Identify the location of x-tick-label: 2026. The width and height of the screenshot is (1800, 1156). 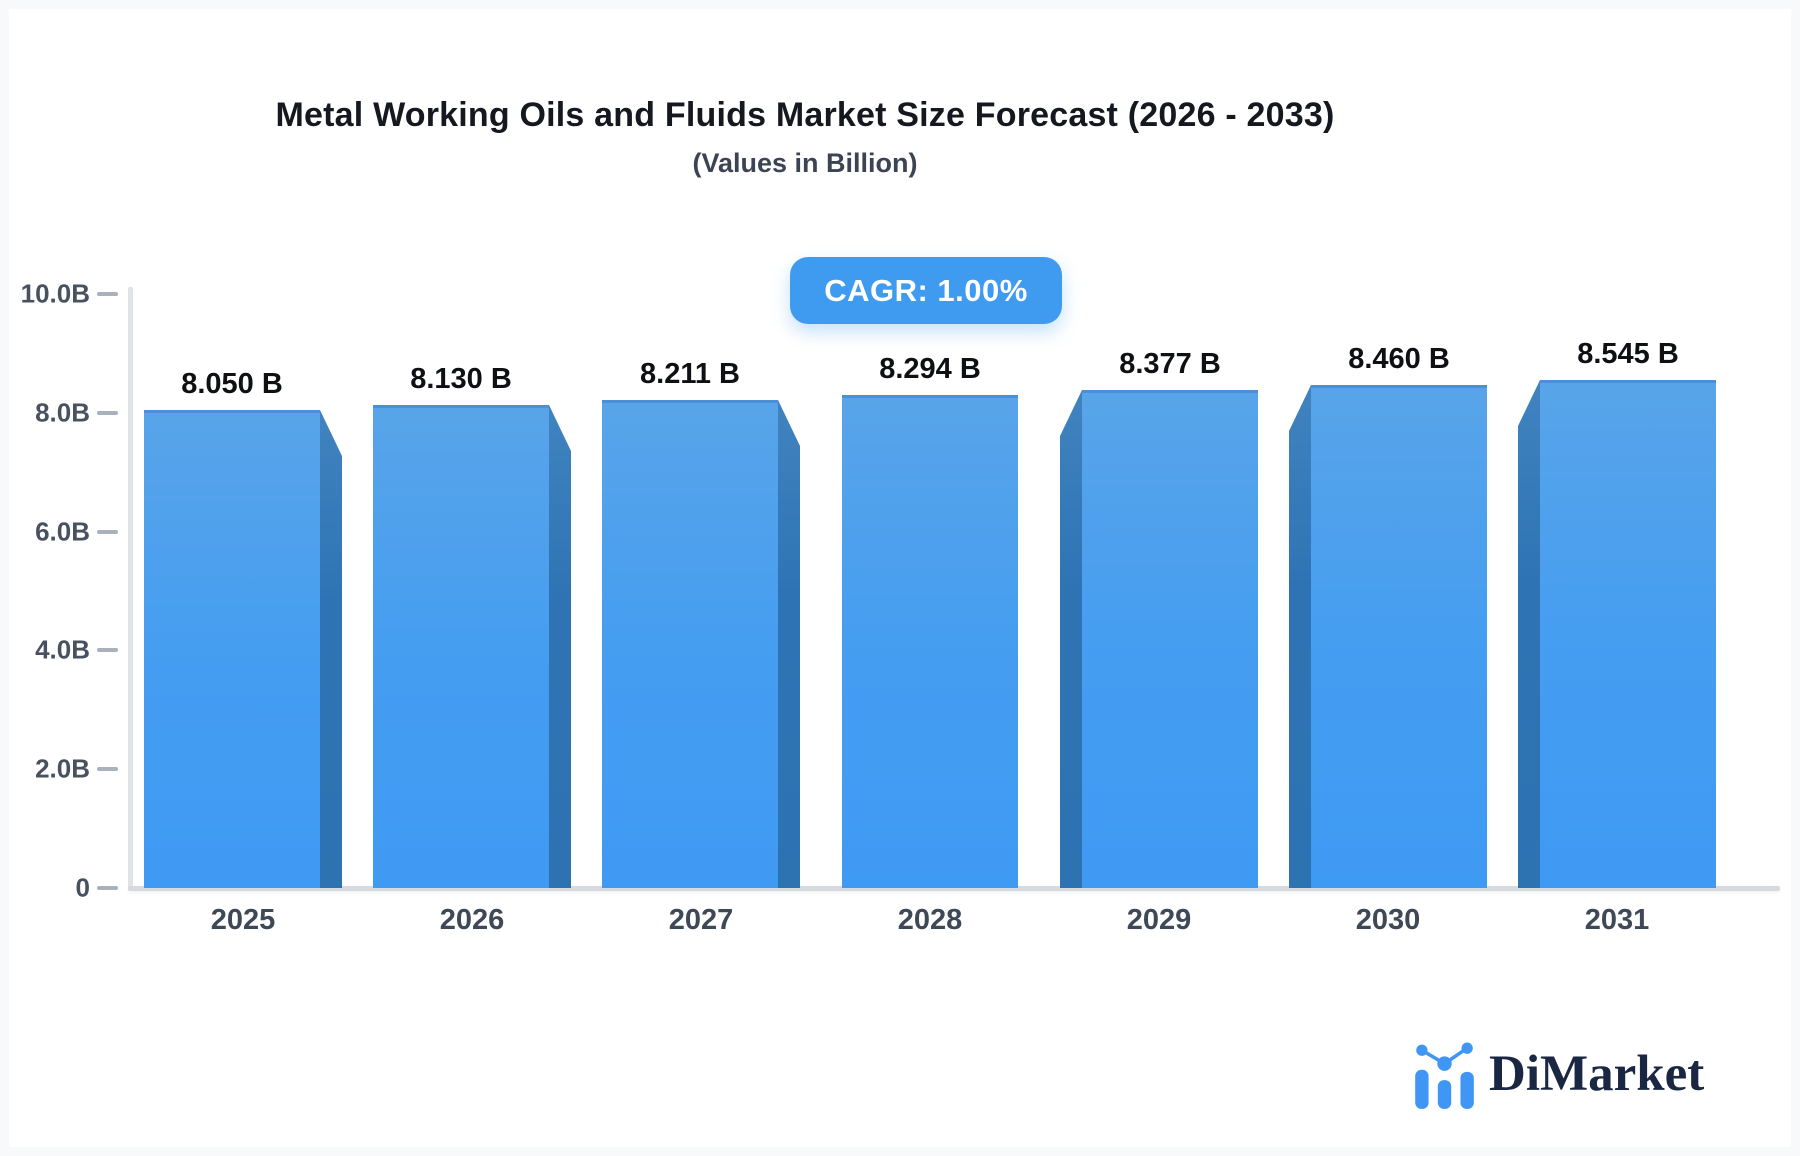
(472, 920).